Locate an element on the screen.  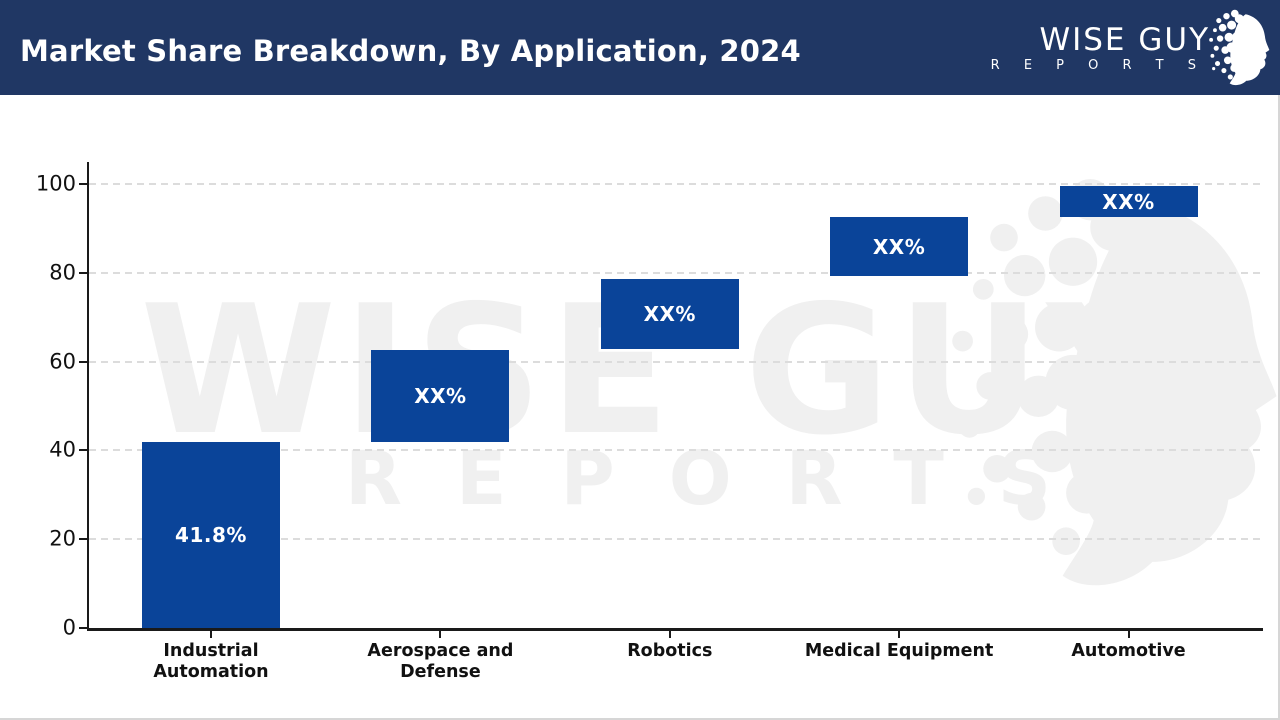
x-category-label-line: Automation is located at coordinates (211, 672).